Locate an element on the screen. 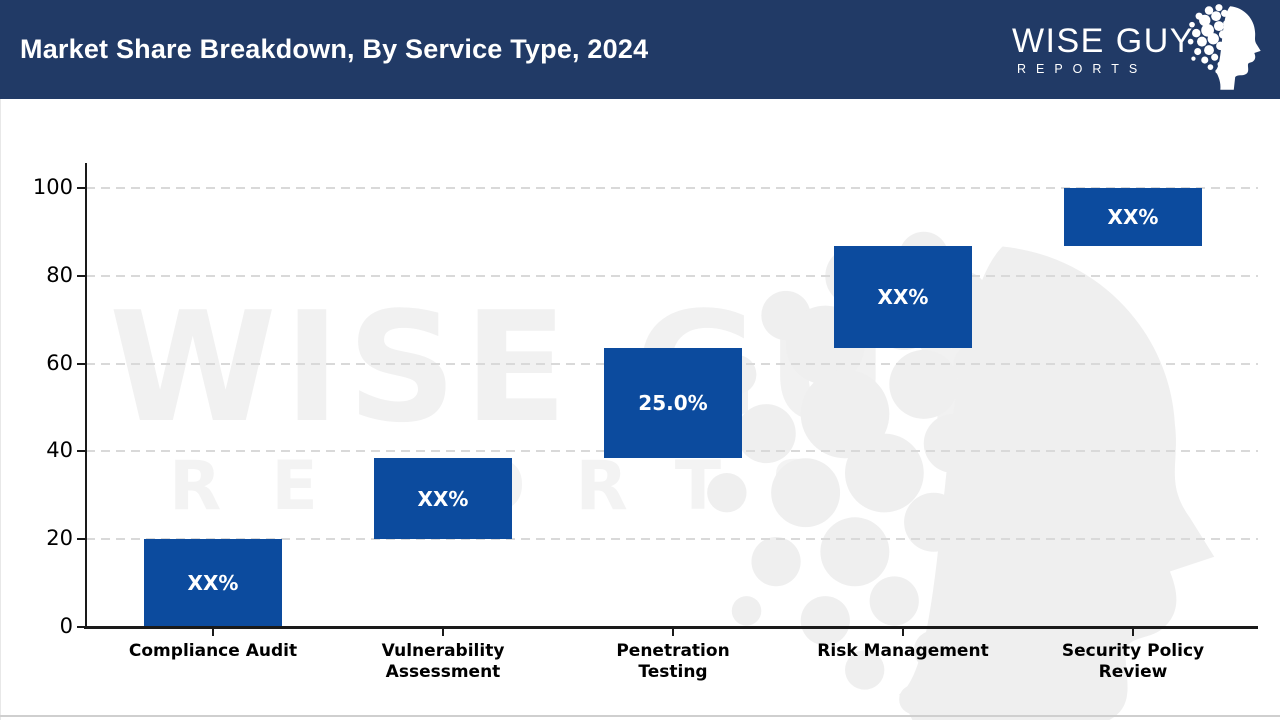  logo-wordmark: WISE GUY REPORTS is located at coordinates (1103, 50).